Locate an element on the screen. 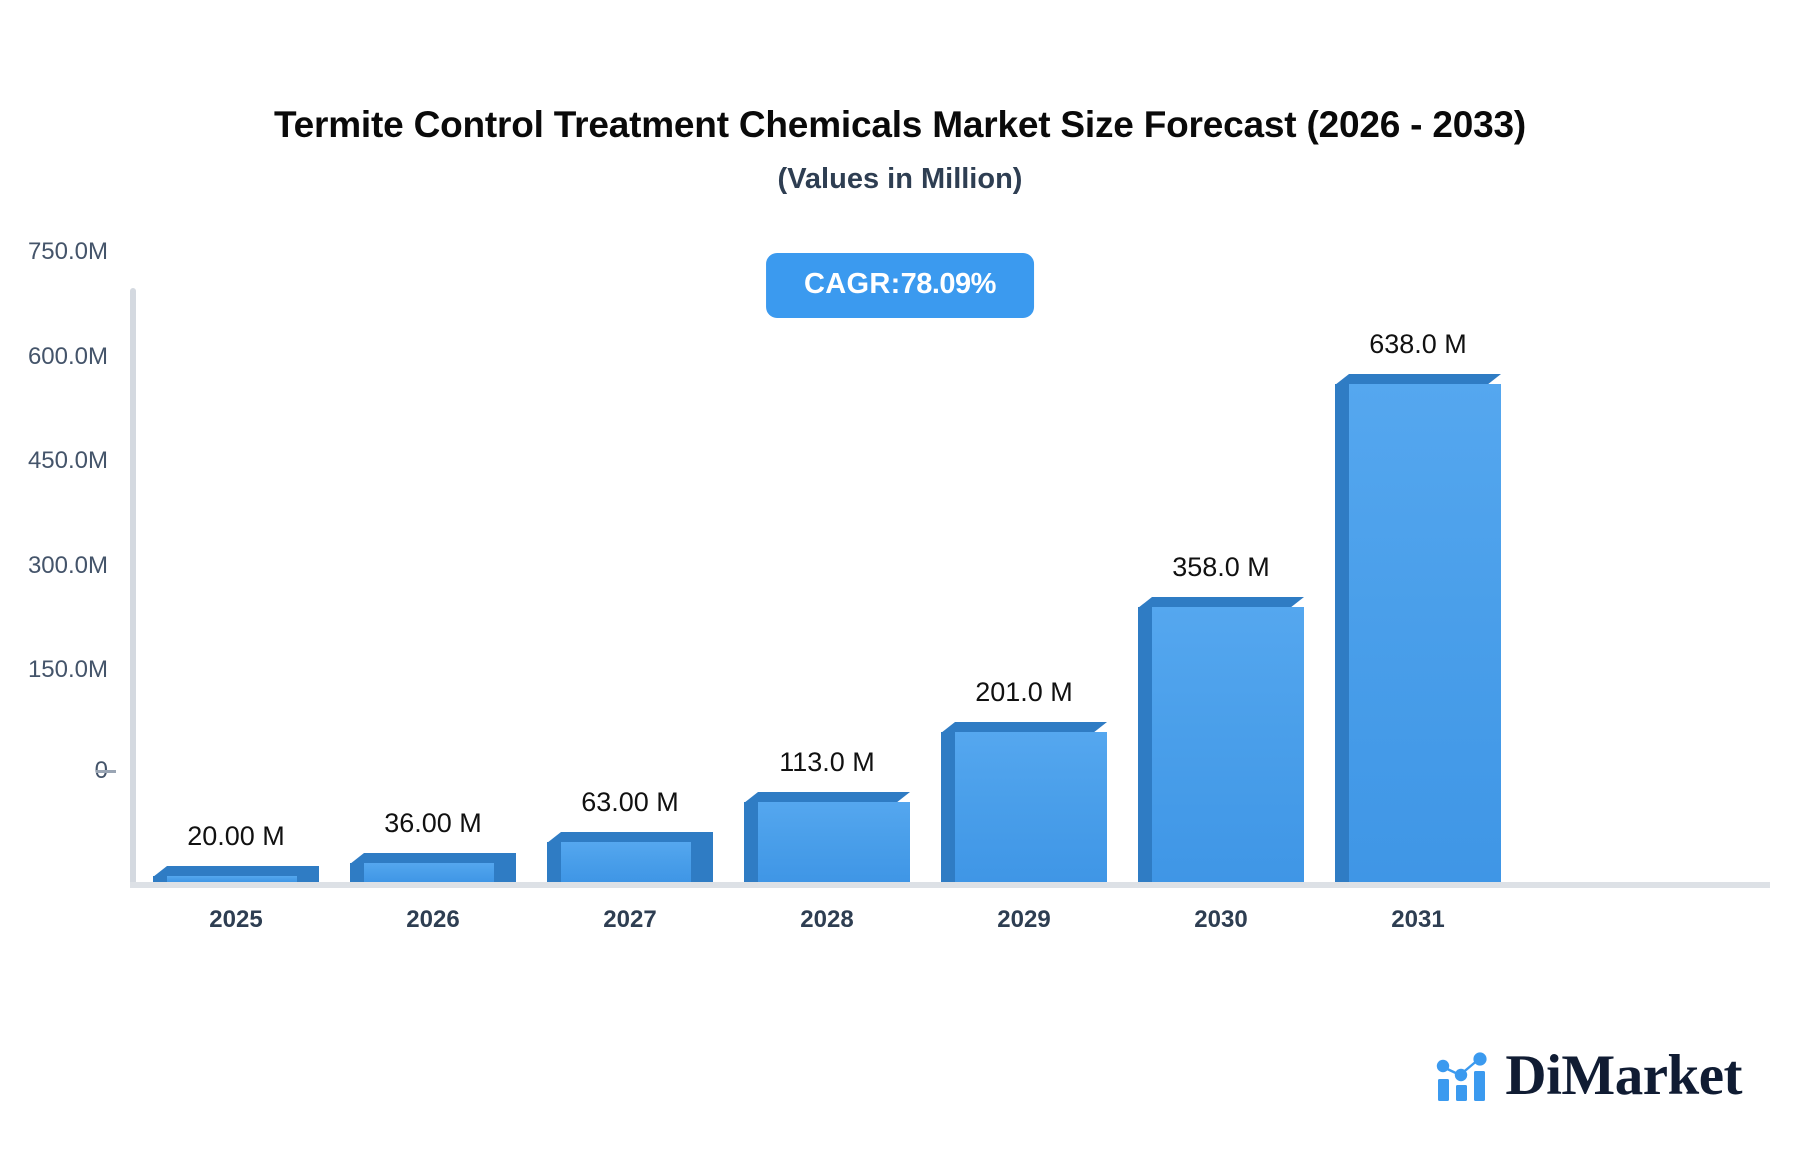  x-axis-tick-2029: 2029 is located at coordinates (1024, 919).